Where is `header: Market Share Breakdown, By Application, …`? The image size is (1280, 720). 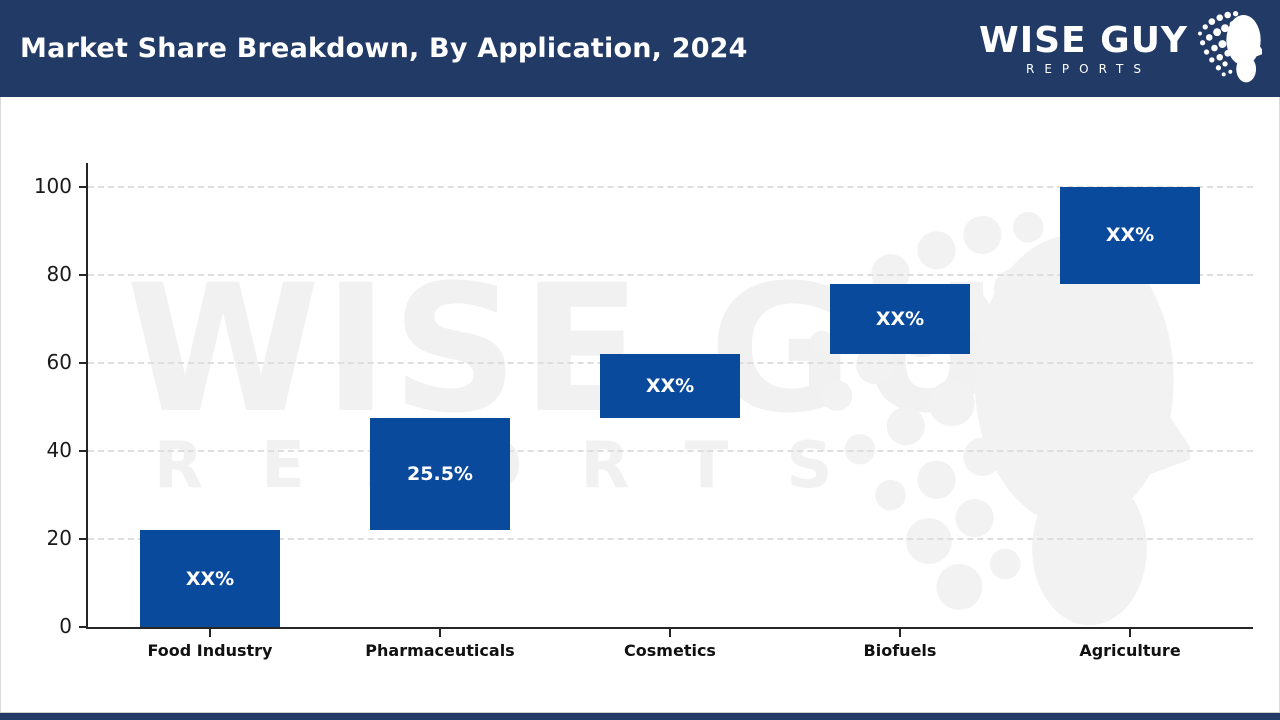
header: Market Share Breakdown, By Application, … is located at coordinates (640, 48).